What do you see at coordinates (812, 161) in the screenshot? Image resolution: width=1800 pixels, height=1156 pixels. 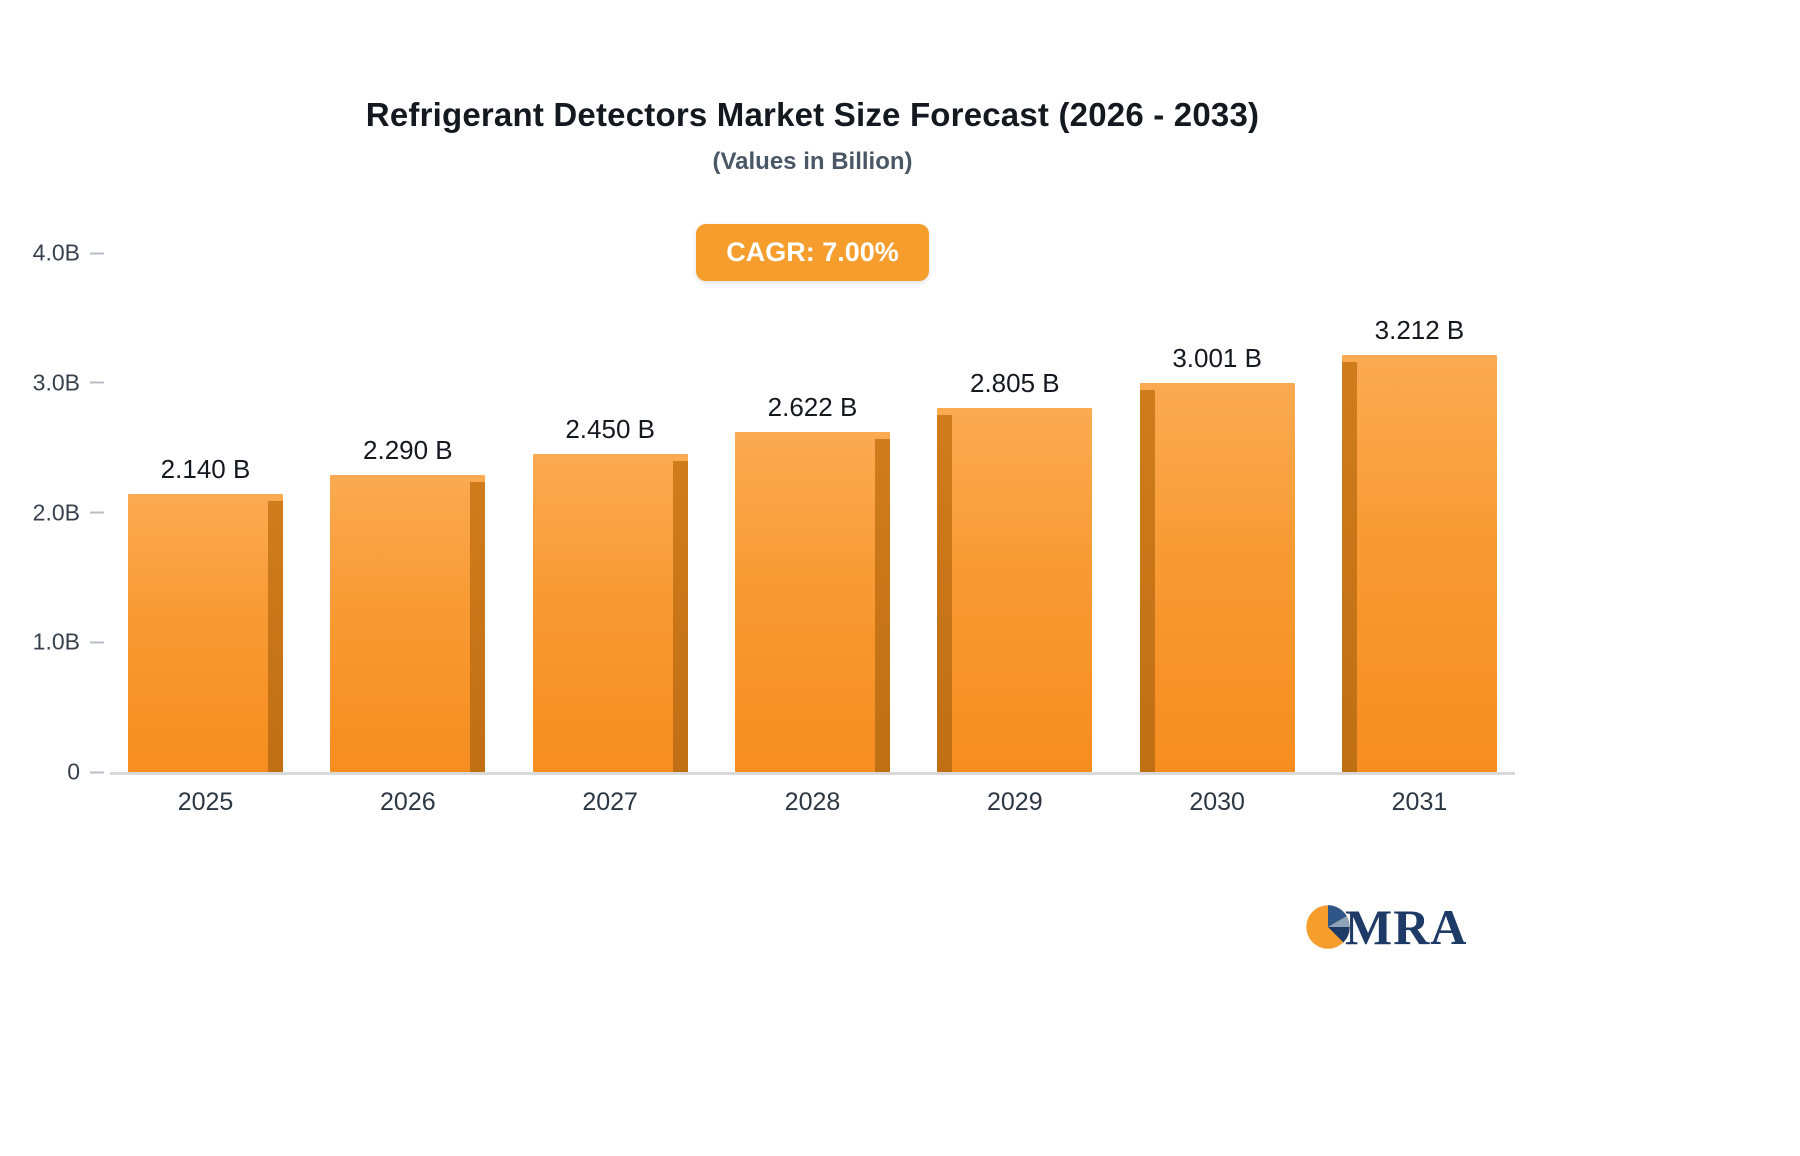 I see `chart-subtitle: (Values in Billion)` at bounding box center [812, 161].